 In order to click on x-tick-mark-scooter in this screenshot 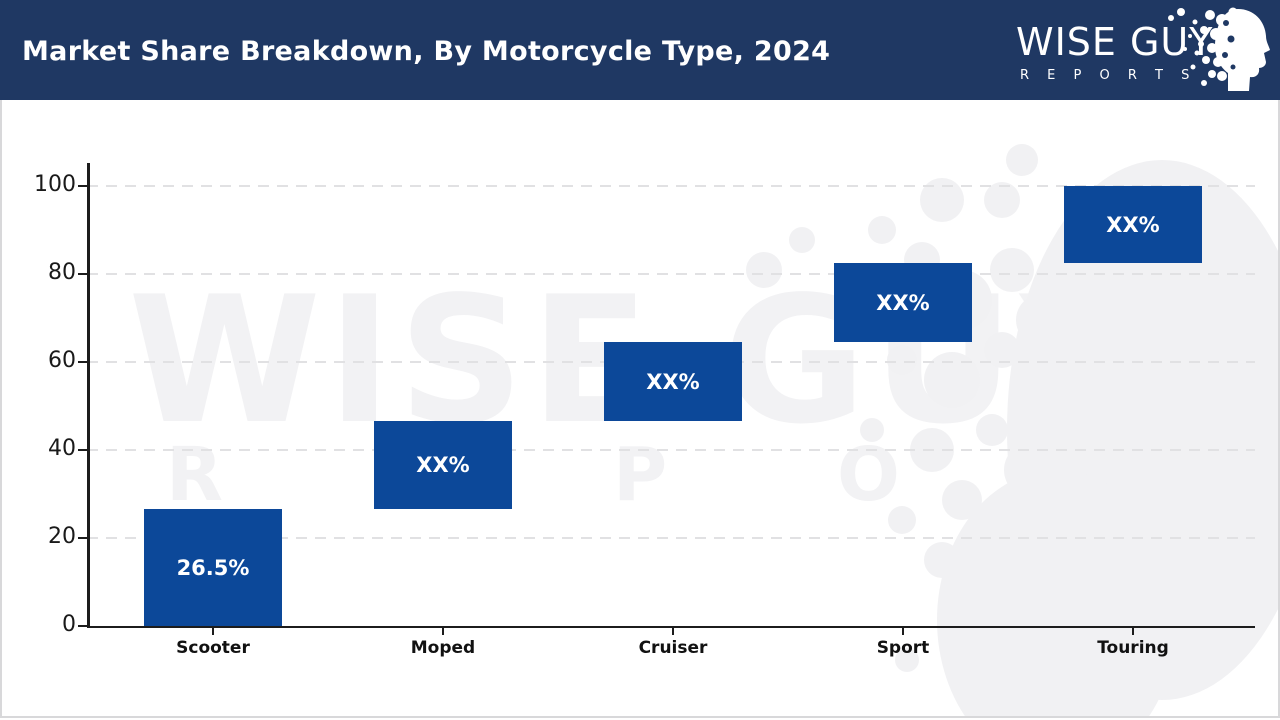, I will do `click(213, 631)`.